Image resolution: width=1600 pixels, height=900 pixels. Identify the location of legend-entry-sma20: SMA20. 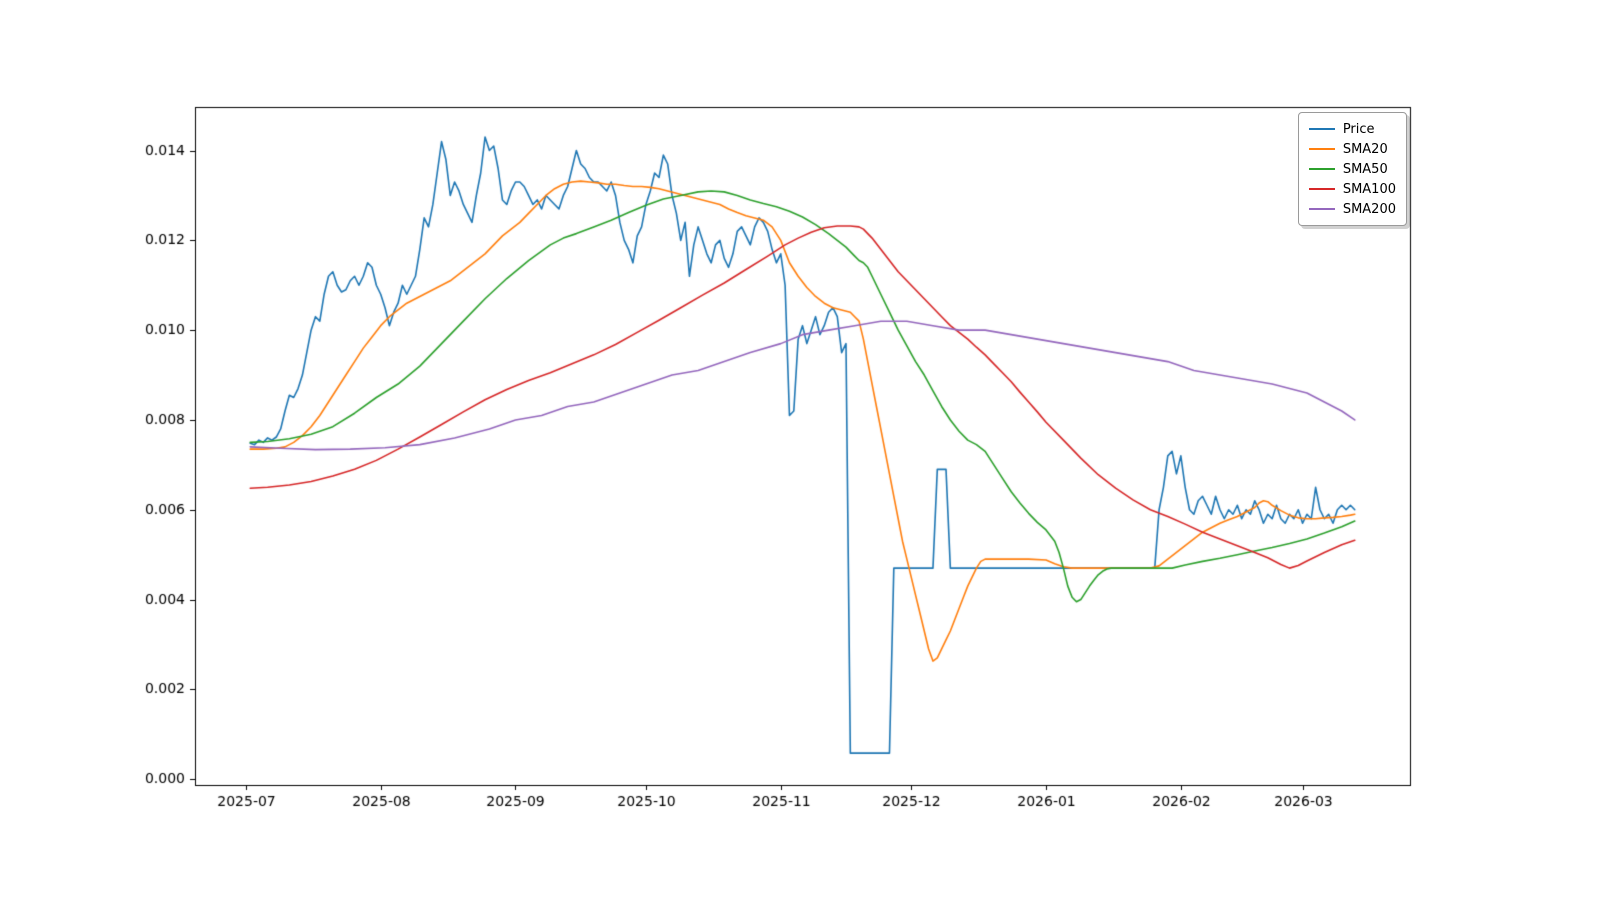
(1352, 149).